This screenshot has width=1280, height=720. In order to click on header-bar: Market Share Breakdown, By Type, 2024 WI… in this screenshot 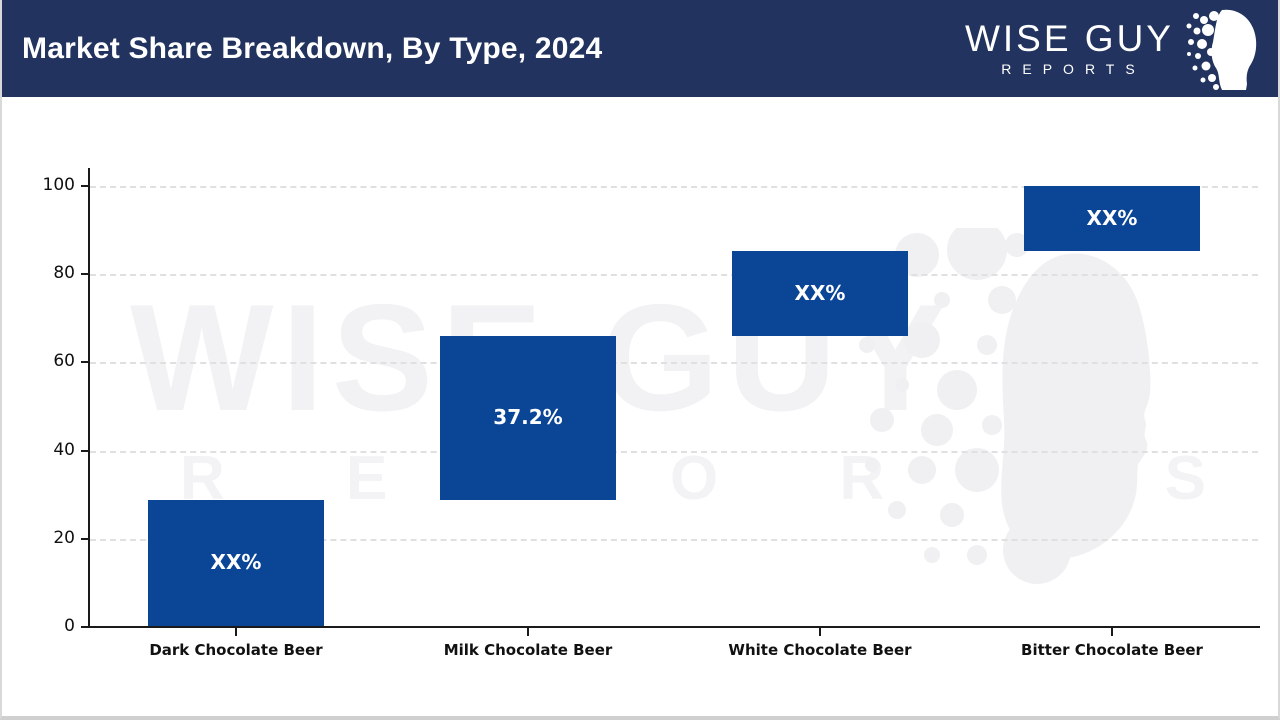, I will do `click(640, 48)`.